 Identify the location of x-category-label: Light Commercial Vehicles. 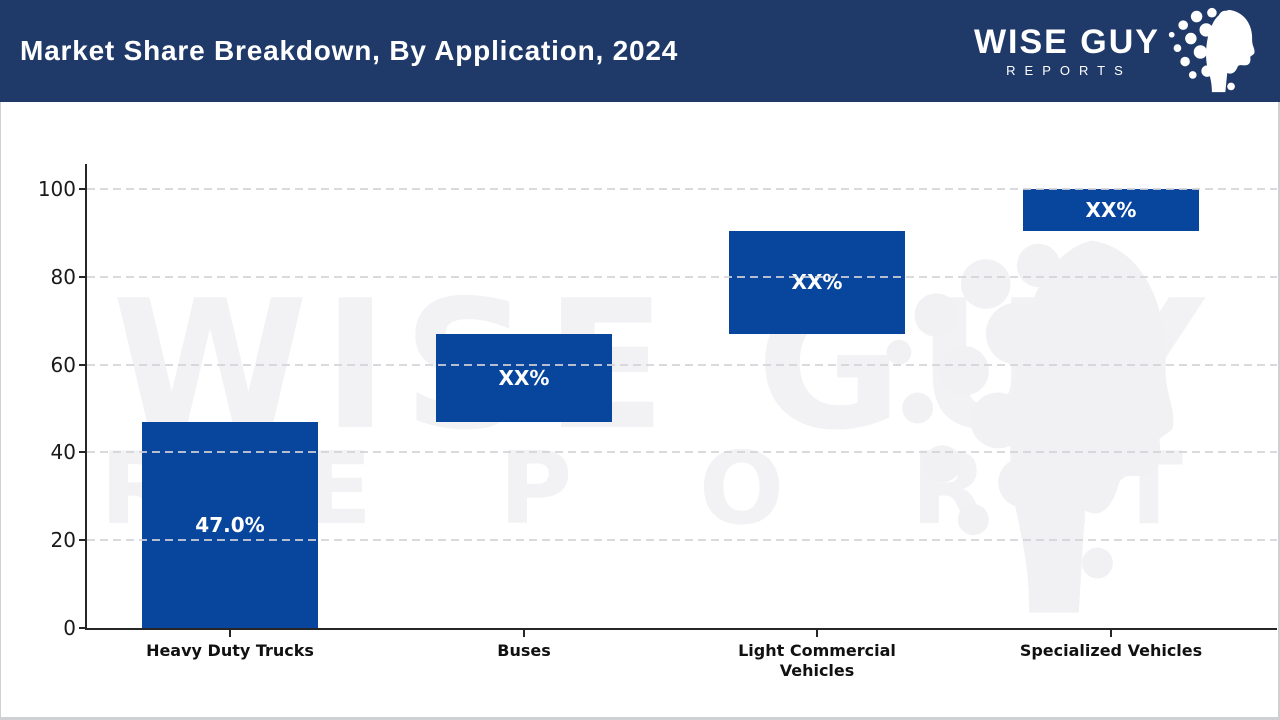
(817, 660).